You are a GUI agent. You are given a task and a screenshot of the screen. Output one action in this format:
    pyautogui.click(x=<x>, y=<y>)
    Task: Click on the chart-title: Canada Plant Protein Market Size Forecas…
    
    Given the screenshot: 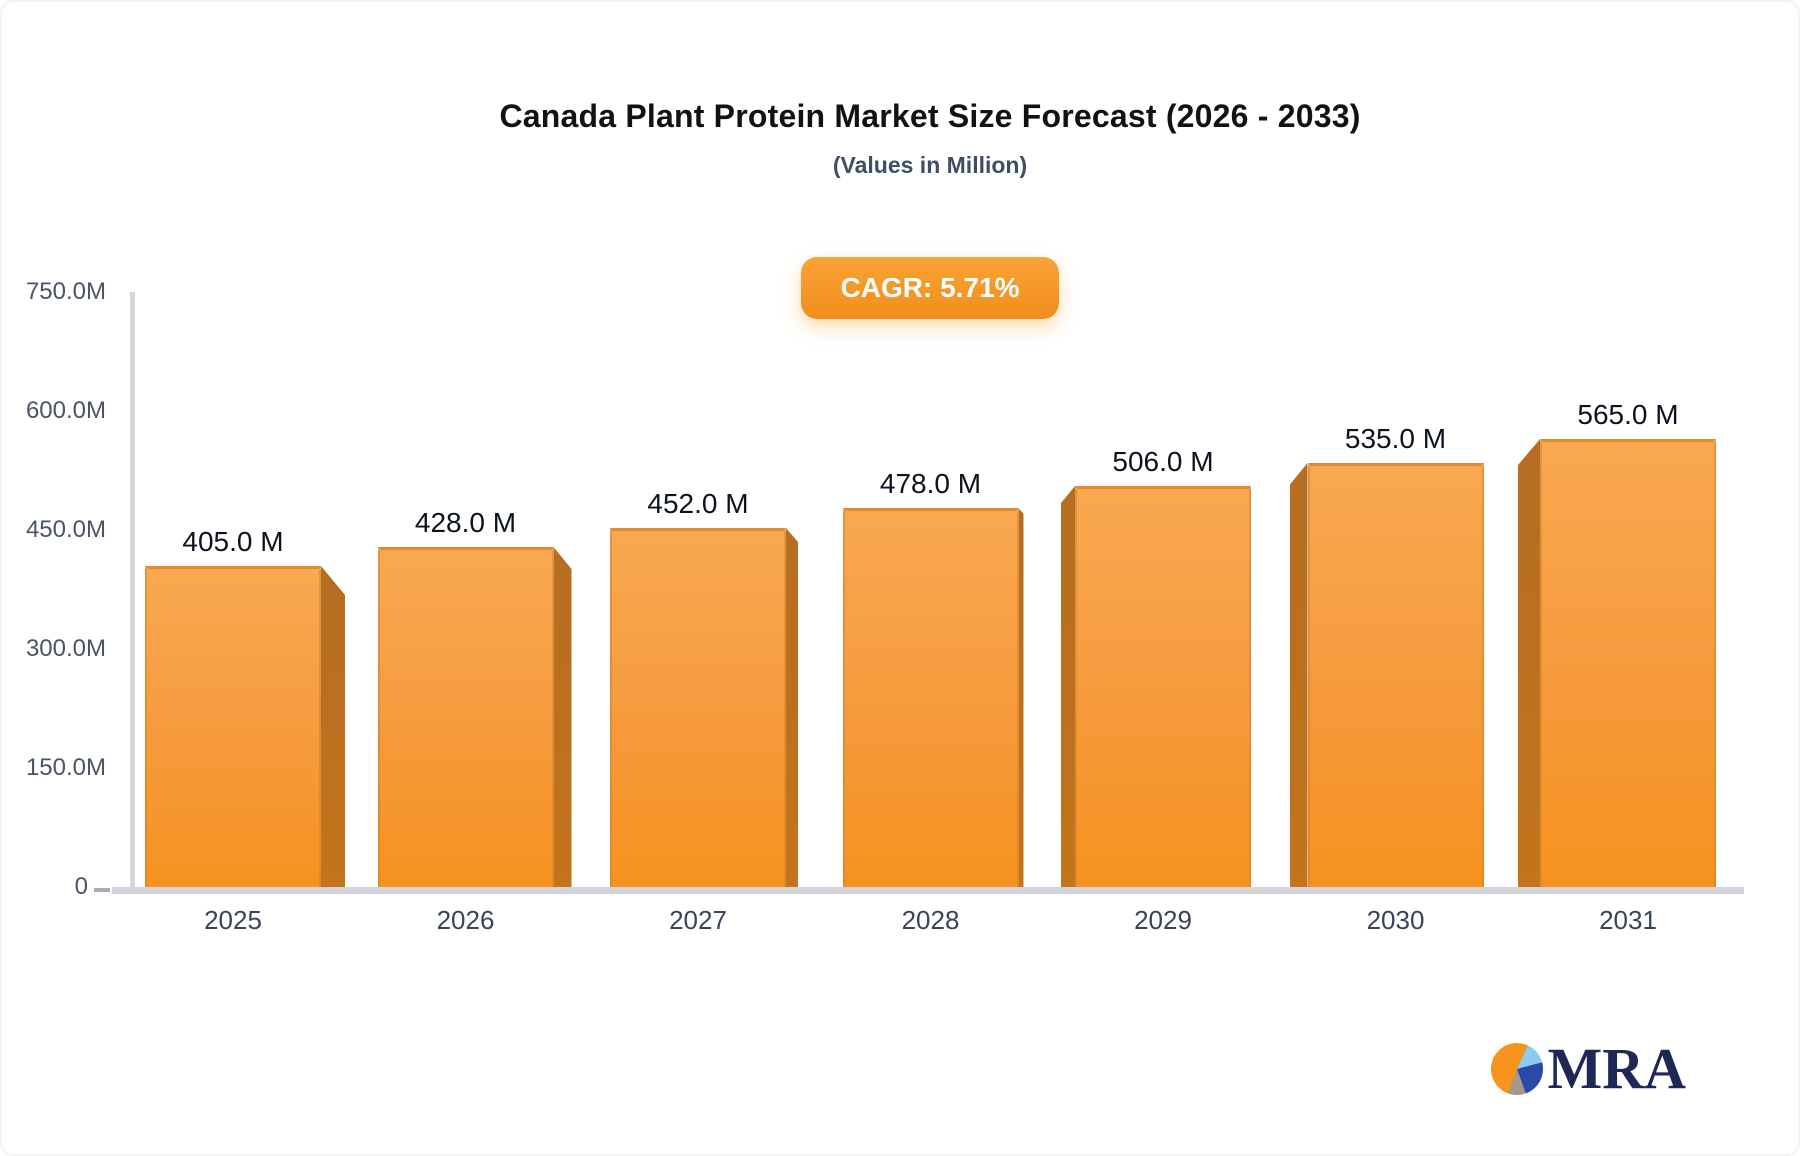 What is the action you would take?
    pyautogui.click(x=930, y=116)
    